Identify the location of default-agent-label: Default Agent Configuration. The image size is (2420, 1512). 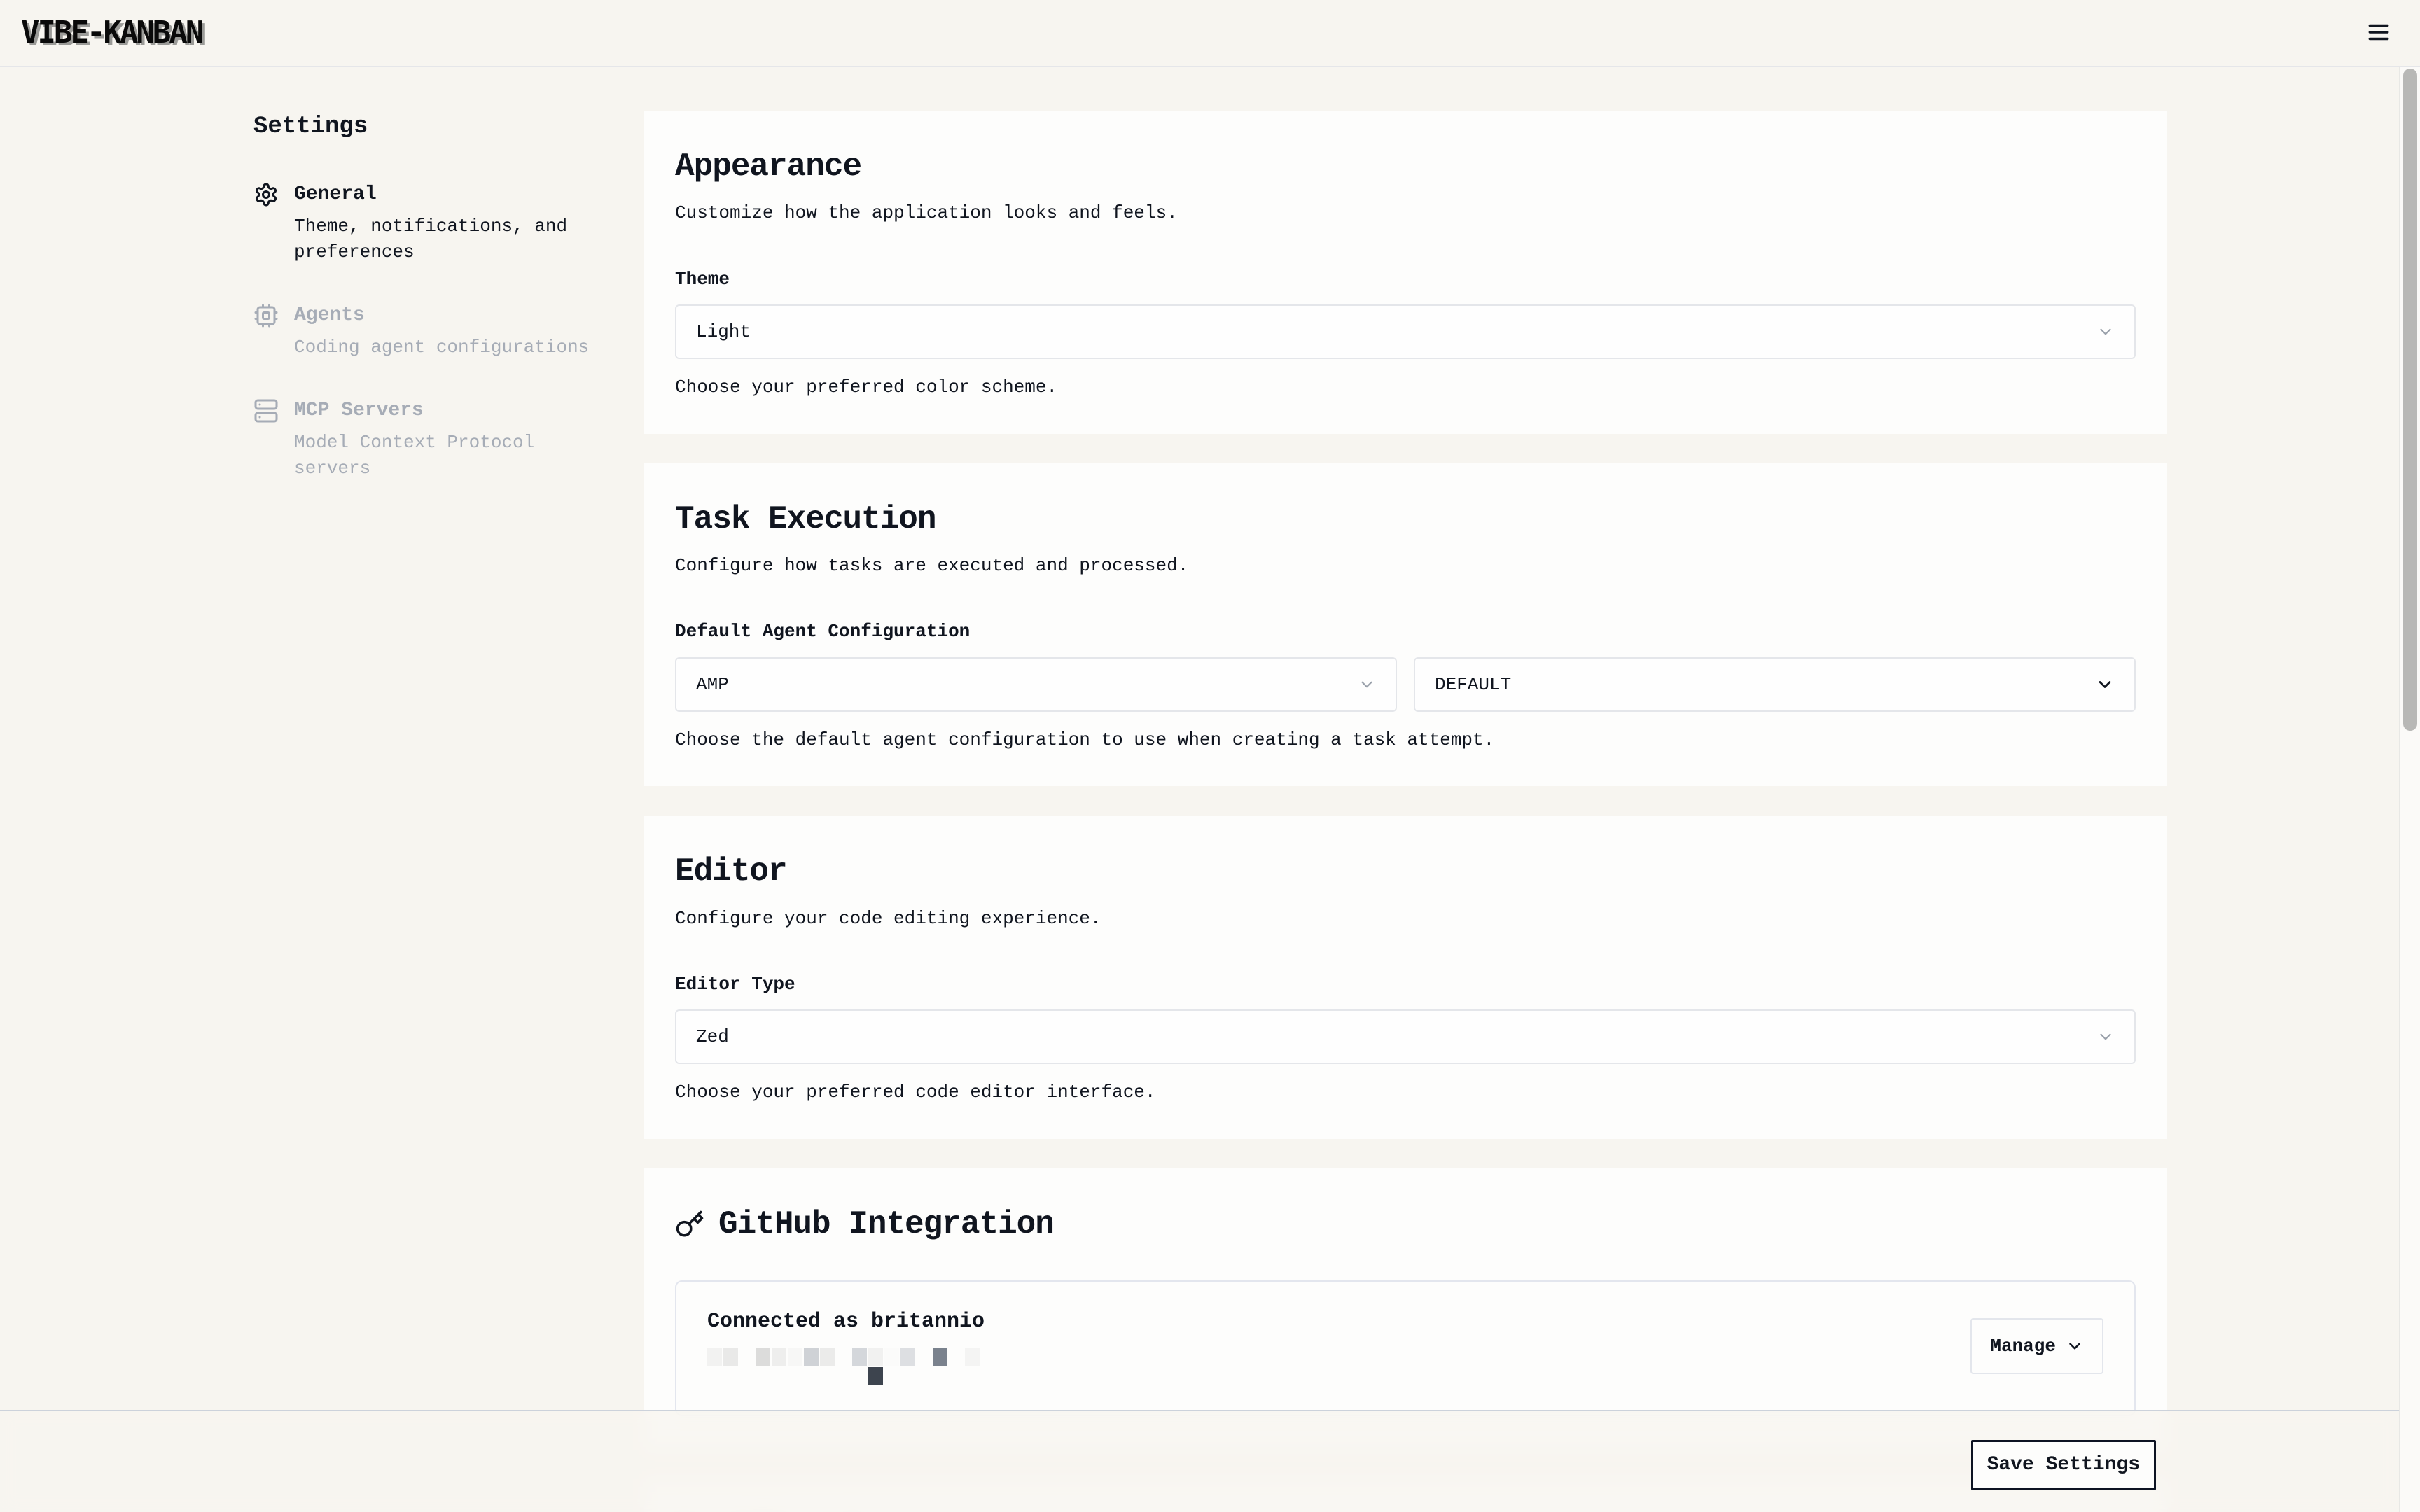
(823, 632).